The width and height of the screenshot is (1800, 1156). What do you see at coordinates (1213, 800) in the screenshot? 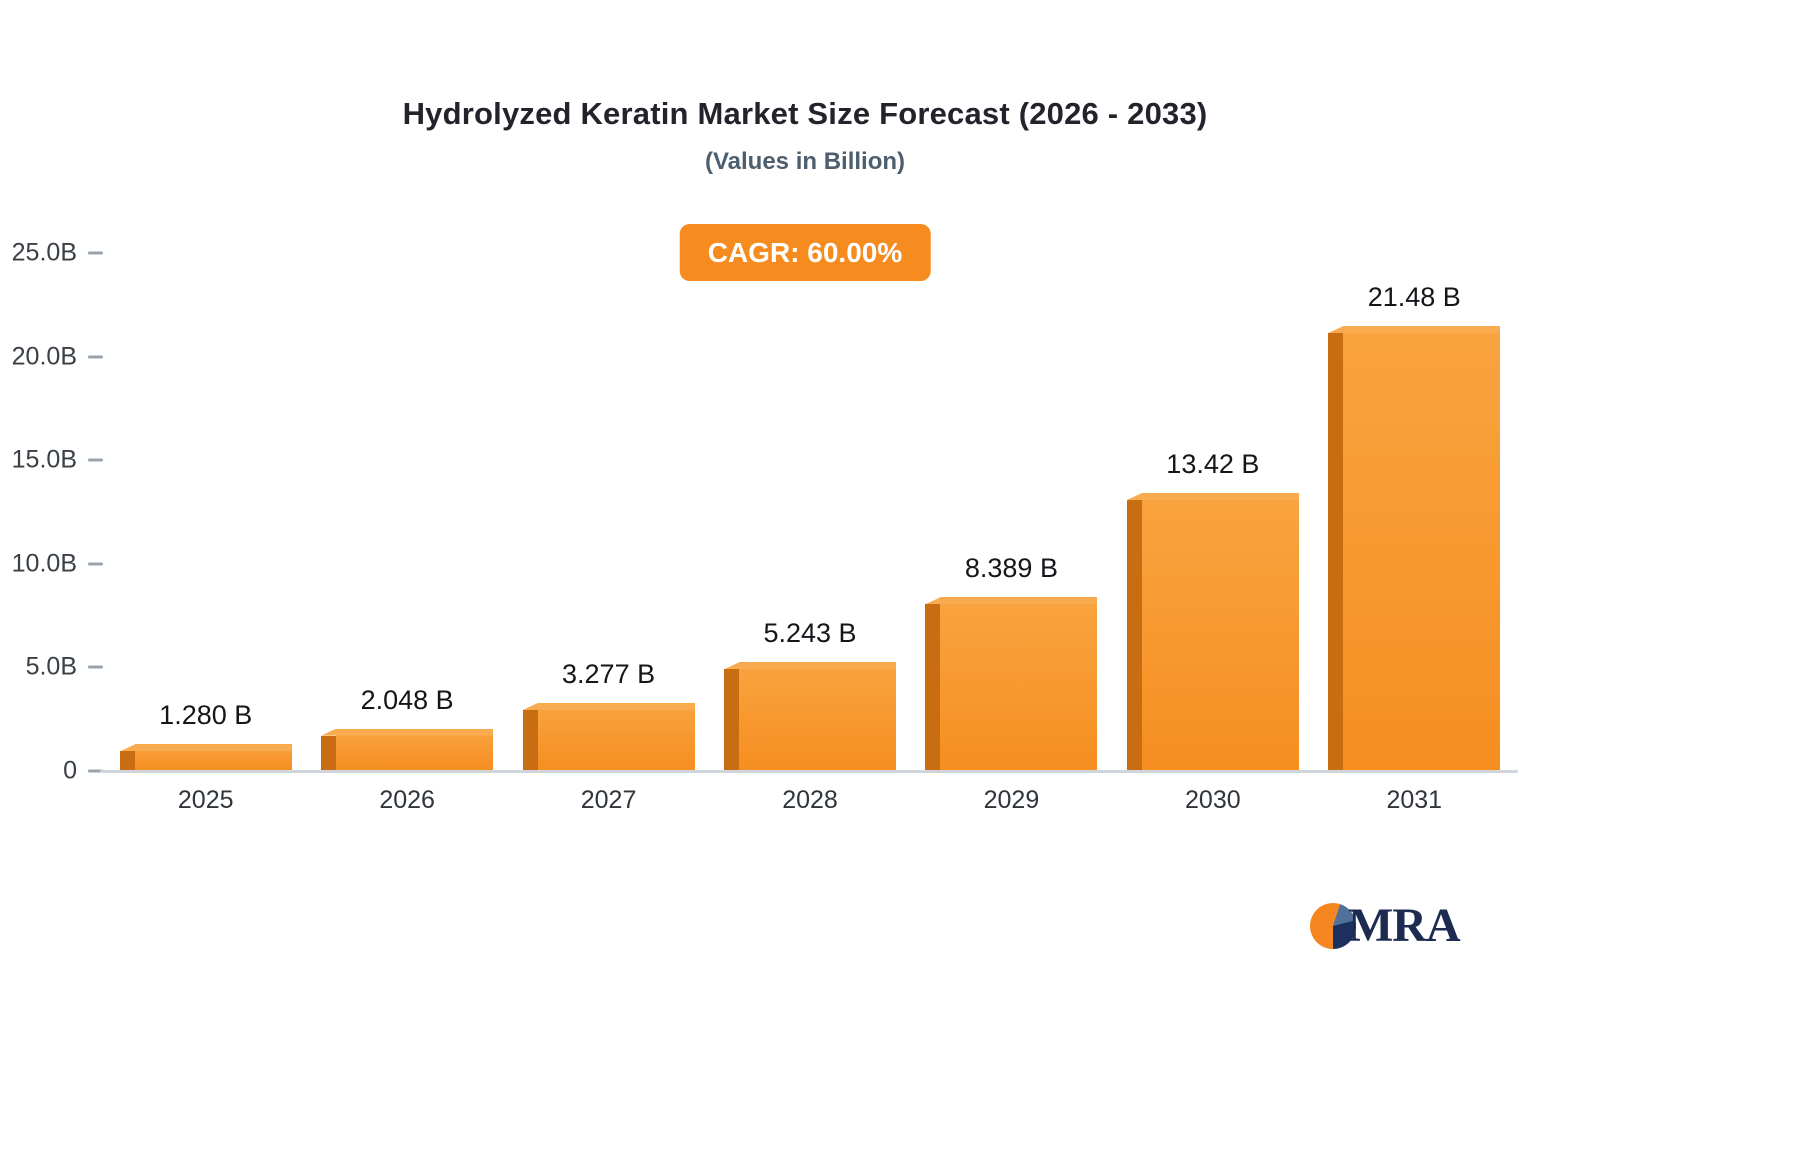
I see `x-tick-label: 2030` at bounding box center [1213, 800].